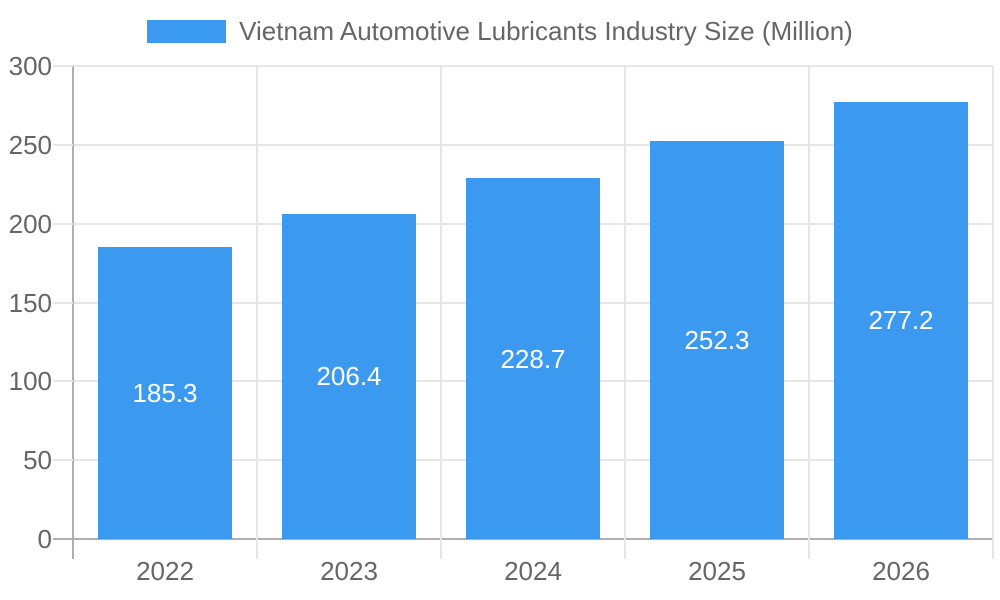 This screenshot has height=600, width=1000. What do you see at coordinates (73, 312) in the screenshot?
I see `y-axis-line` at bounding box center [73, 312].